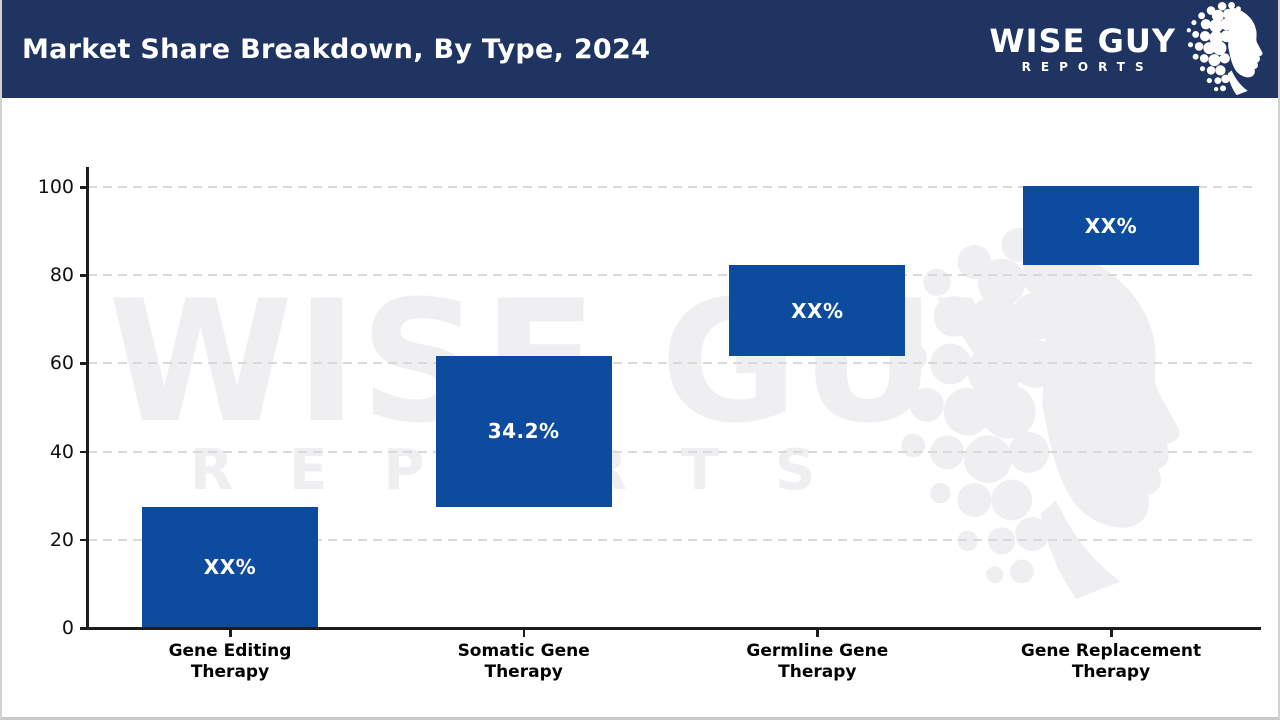 The image size is (1280, 720). I want to click on y-tick-label-20: 20, so click(61, 539).